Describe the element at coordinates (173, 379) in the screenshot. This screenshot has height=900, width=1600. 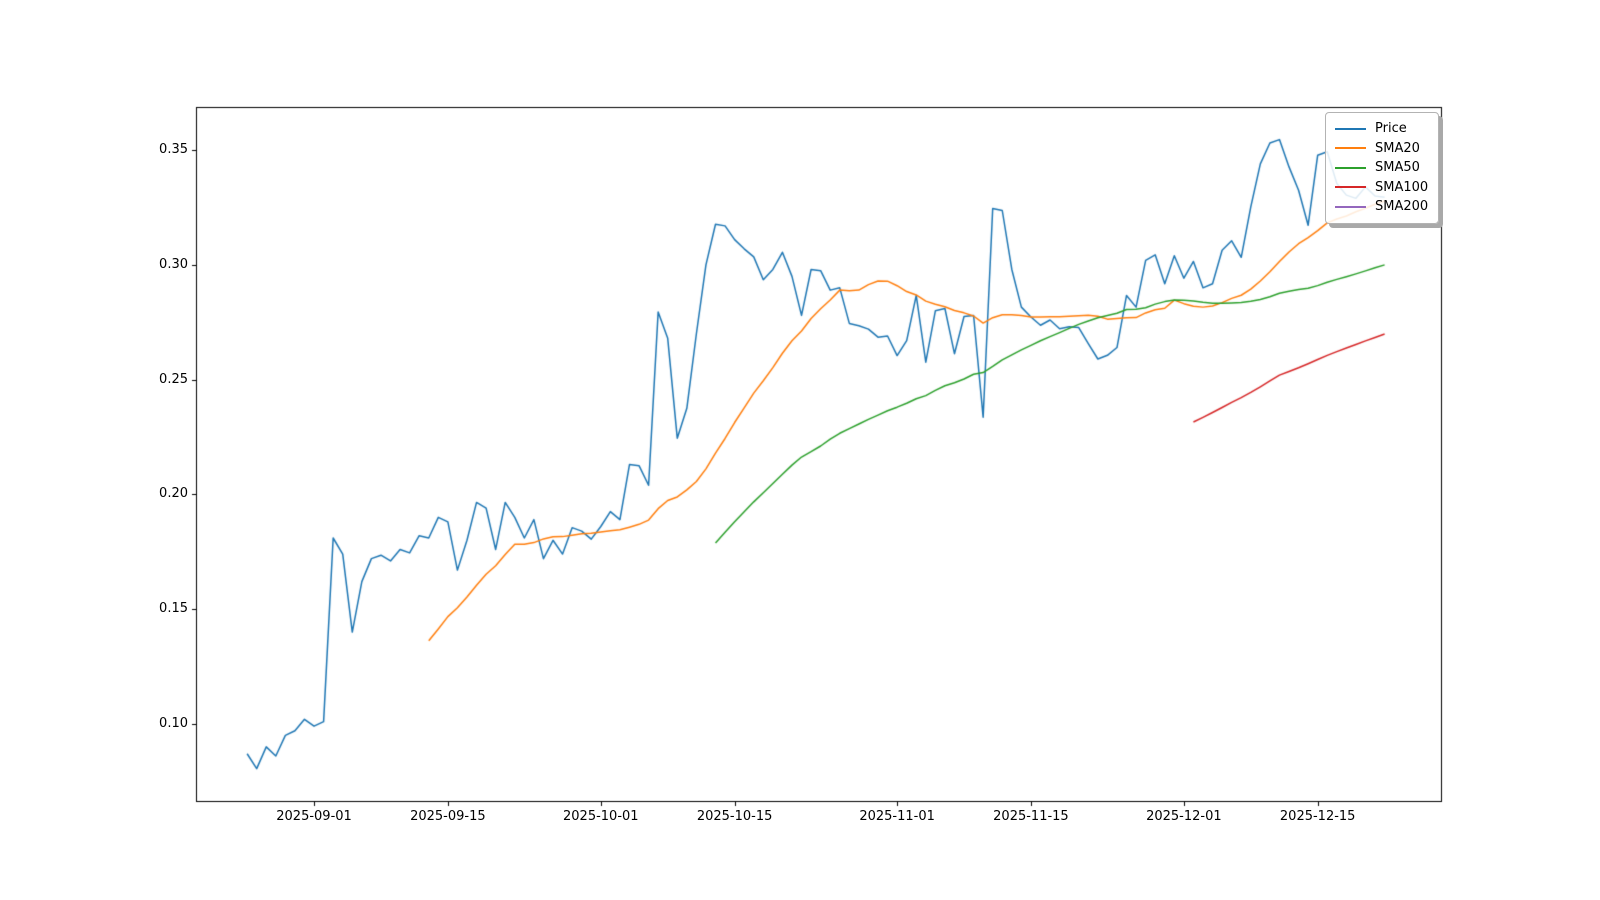
I see `y-tick-label: 0.25` at that location.